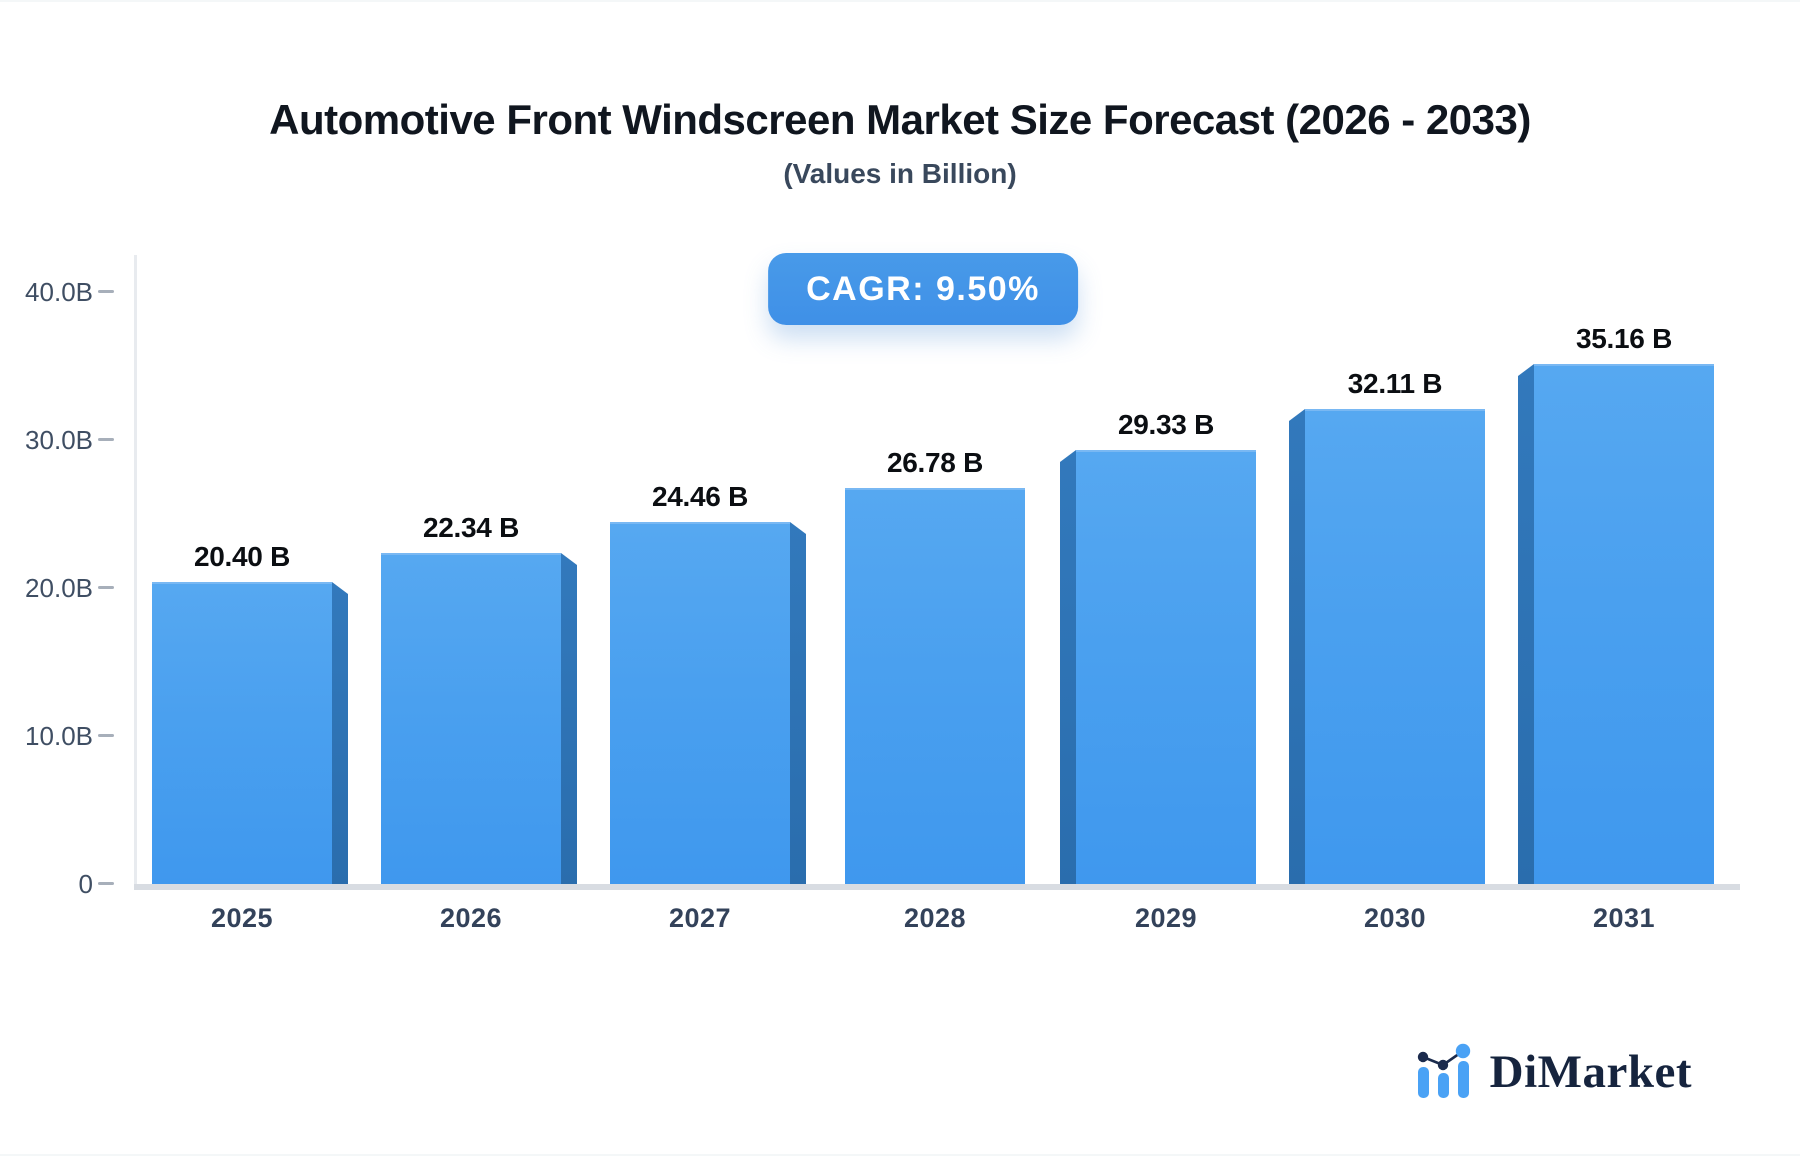  Describe the element at coordinates (935, 462) in the screenshot. I see `bar-value-label: 26.78 B` at that location.